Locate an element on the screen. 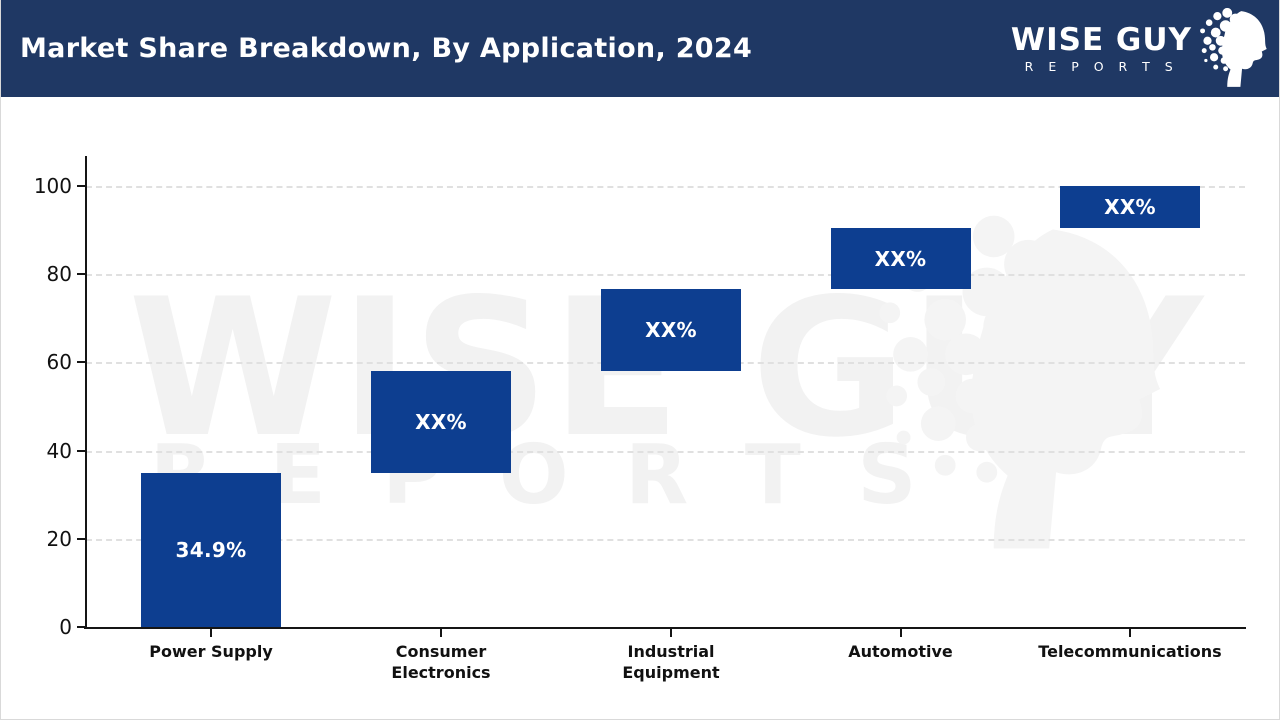 The width and height of the screenshot is (1280, 720). logo-text: WISE GUY R E P O R T S is located at coordinates (1101, 49).